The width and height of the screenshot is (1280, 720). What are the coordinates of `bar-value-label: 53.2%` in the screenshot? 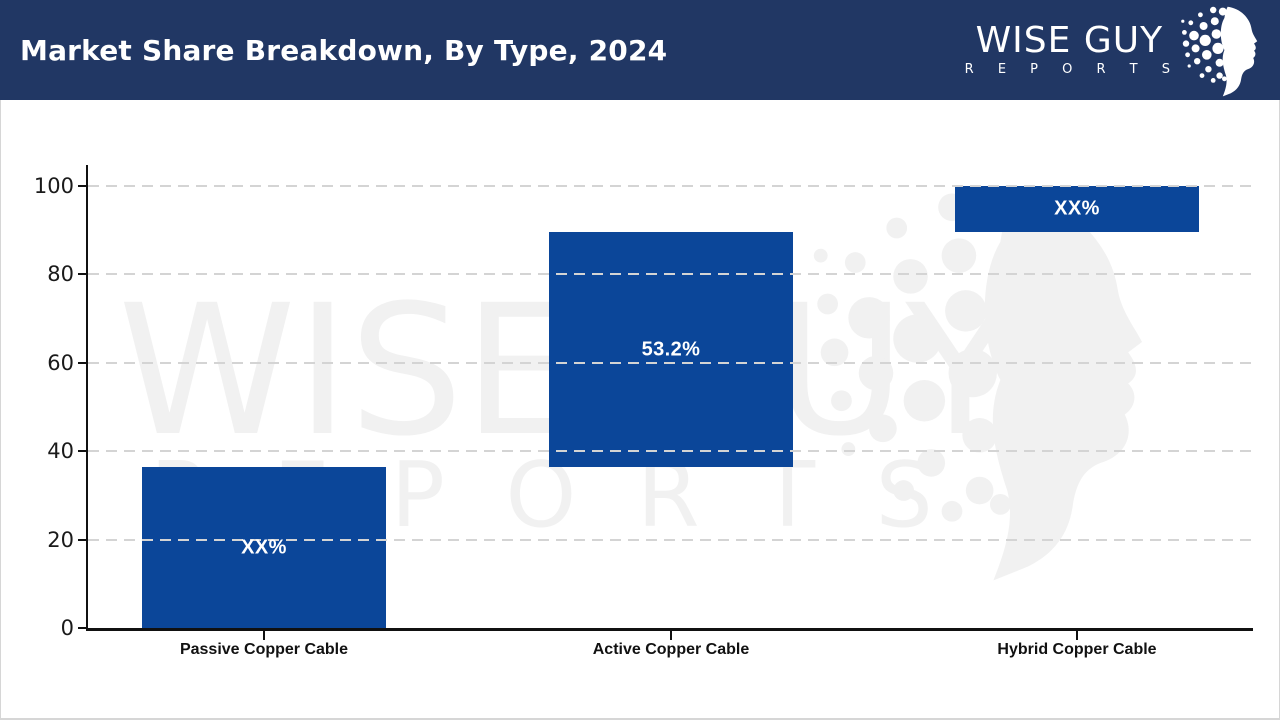 It's located at (671, 349).